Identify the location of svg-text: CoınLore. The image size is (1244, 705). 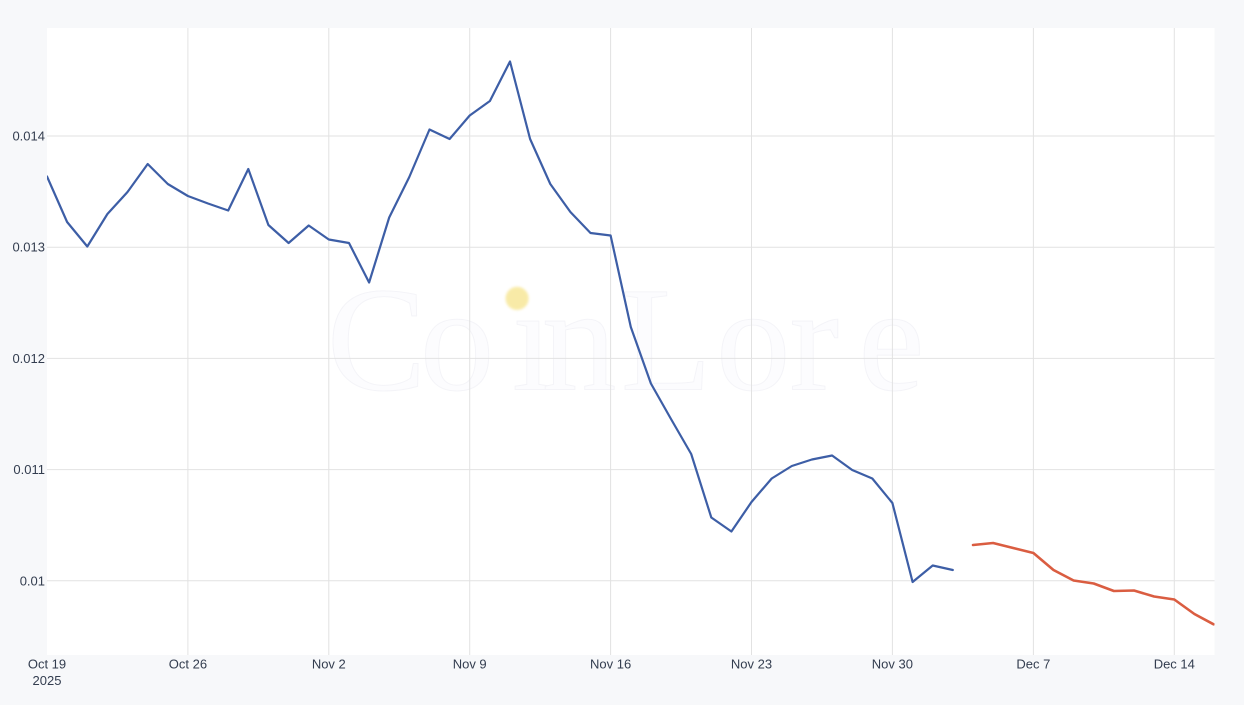
(626, 340).